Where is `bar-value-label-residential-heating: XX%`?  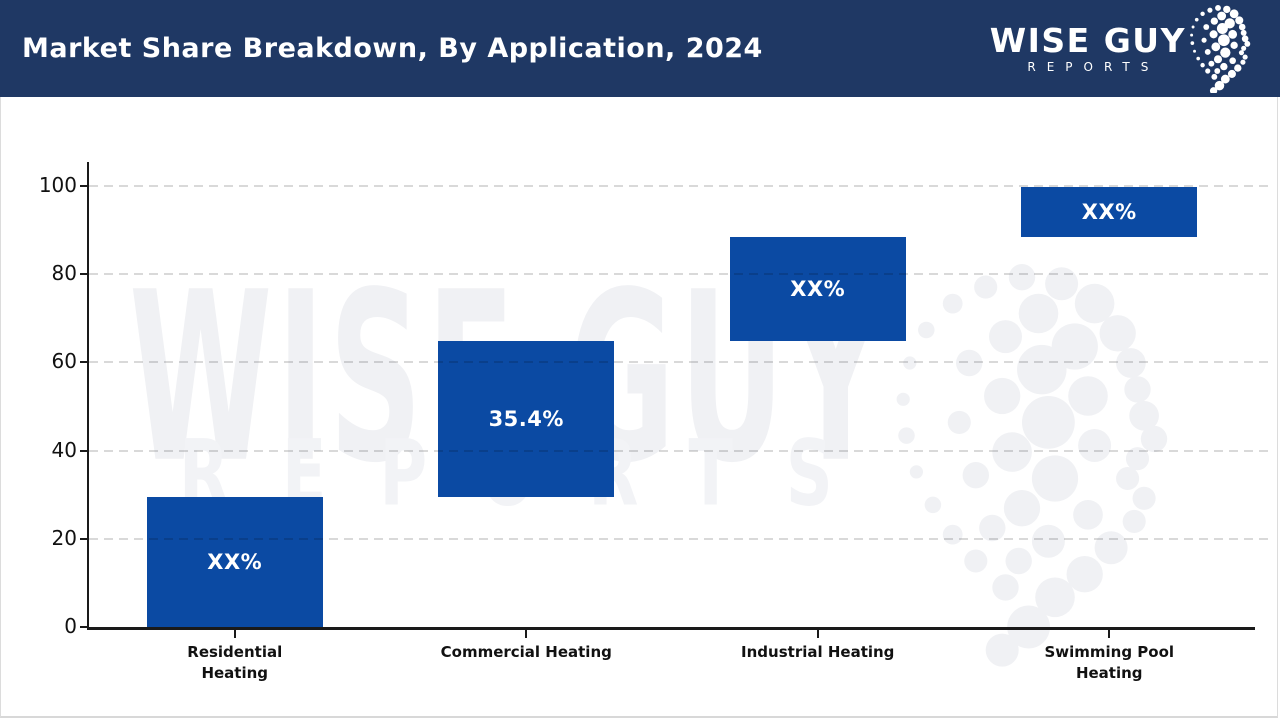
bar-value-label-residential-heating: XX% is located at coordinates (235, 561).